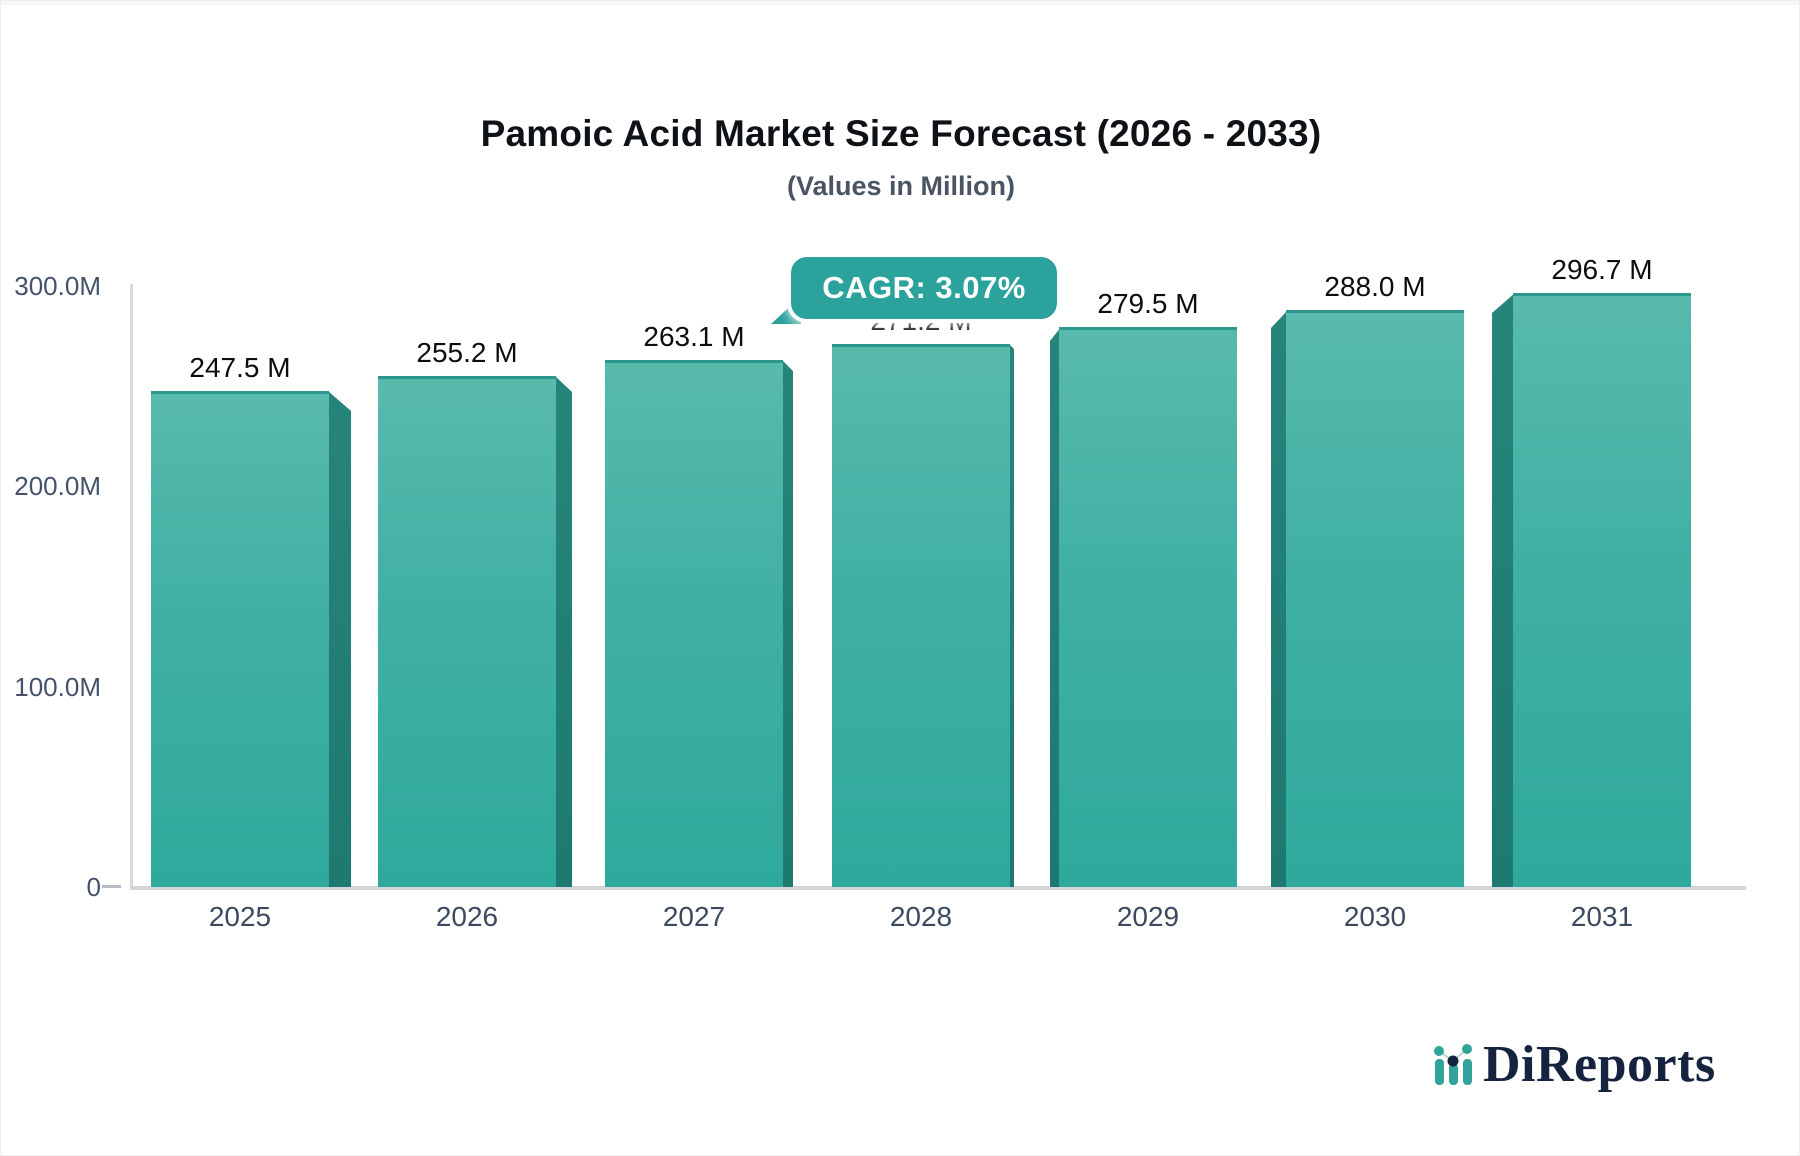 The width and height of the screenshot is (1800, 1156). I want to click on bar-2031, so click(1602, 590).